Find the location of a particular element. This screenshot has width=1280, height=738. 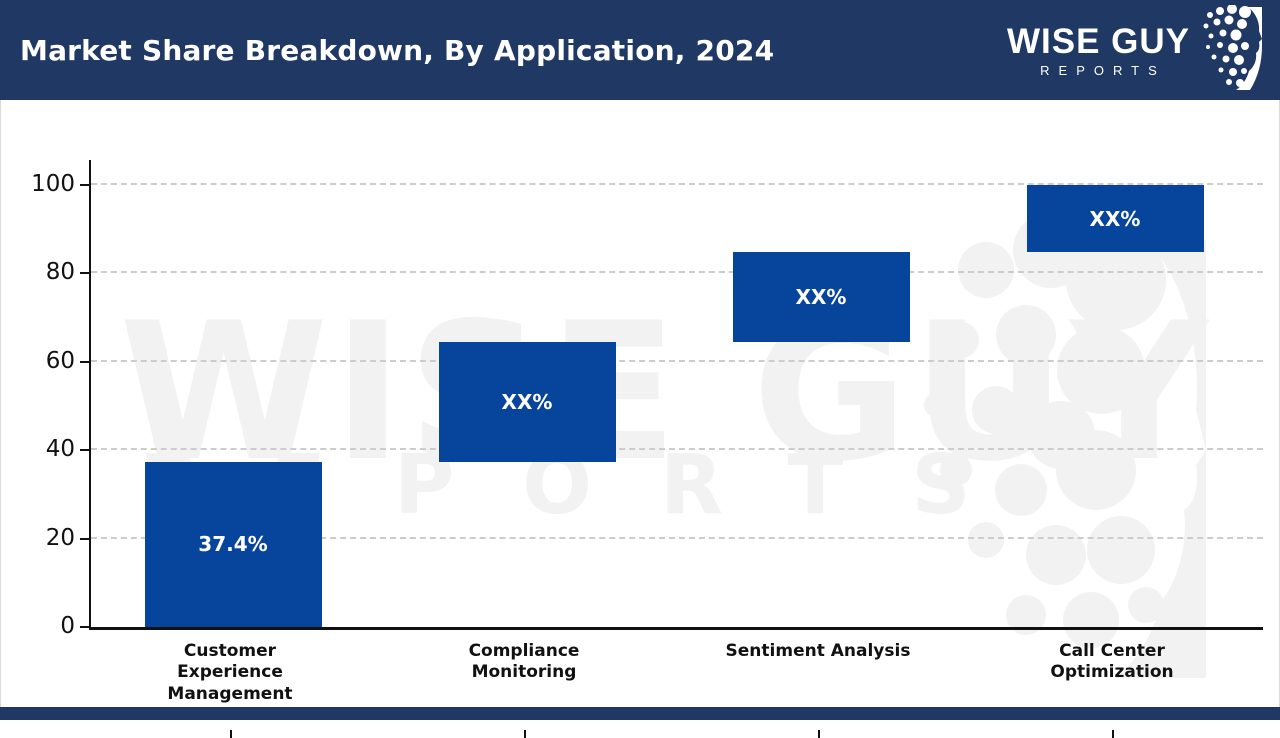

head-profile-icon is located at coordinates (1229, 49).